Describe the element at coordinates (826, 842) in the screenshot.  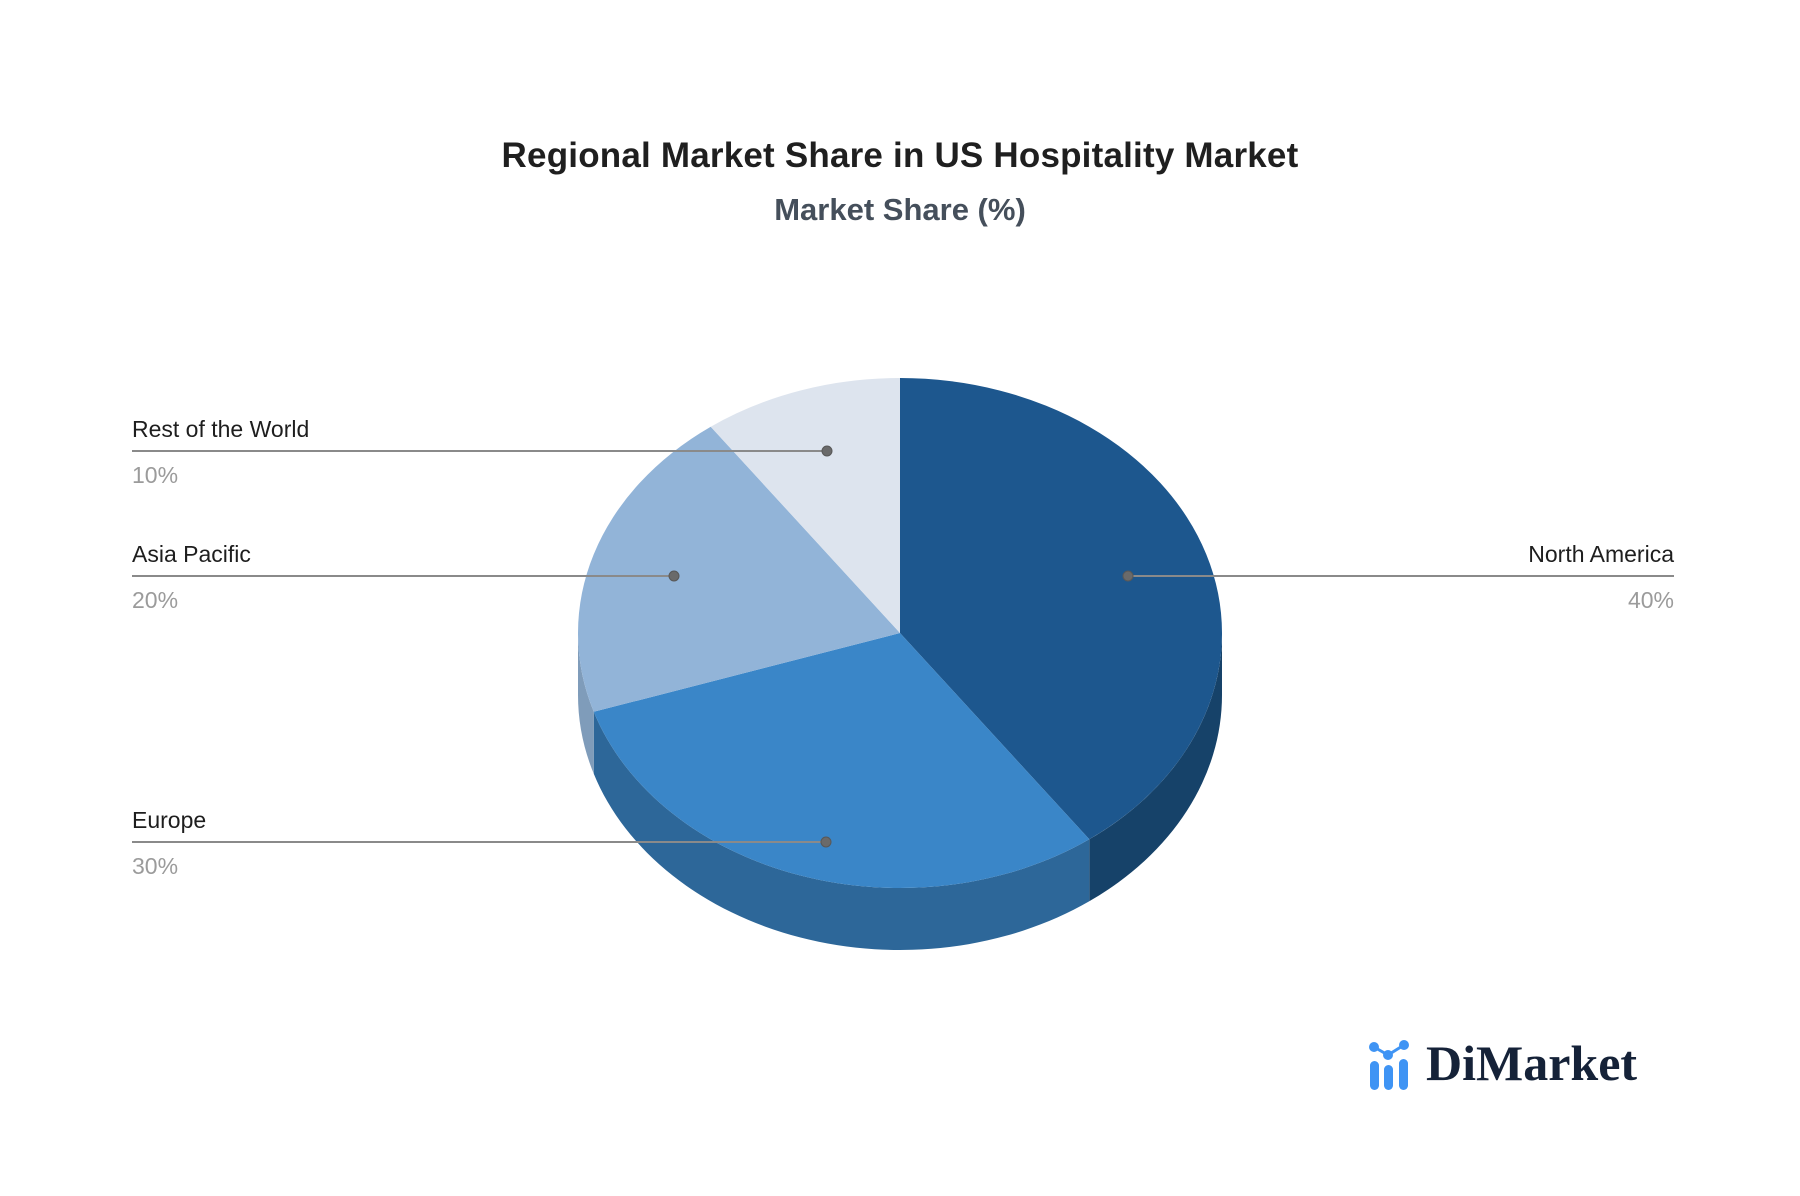
I see `connector-dot-europe` at that location.